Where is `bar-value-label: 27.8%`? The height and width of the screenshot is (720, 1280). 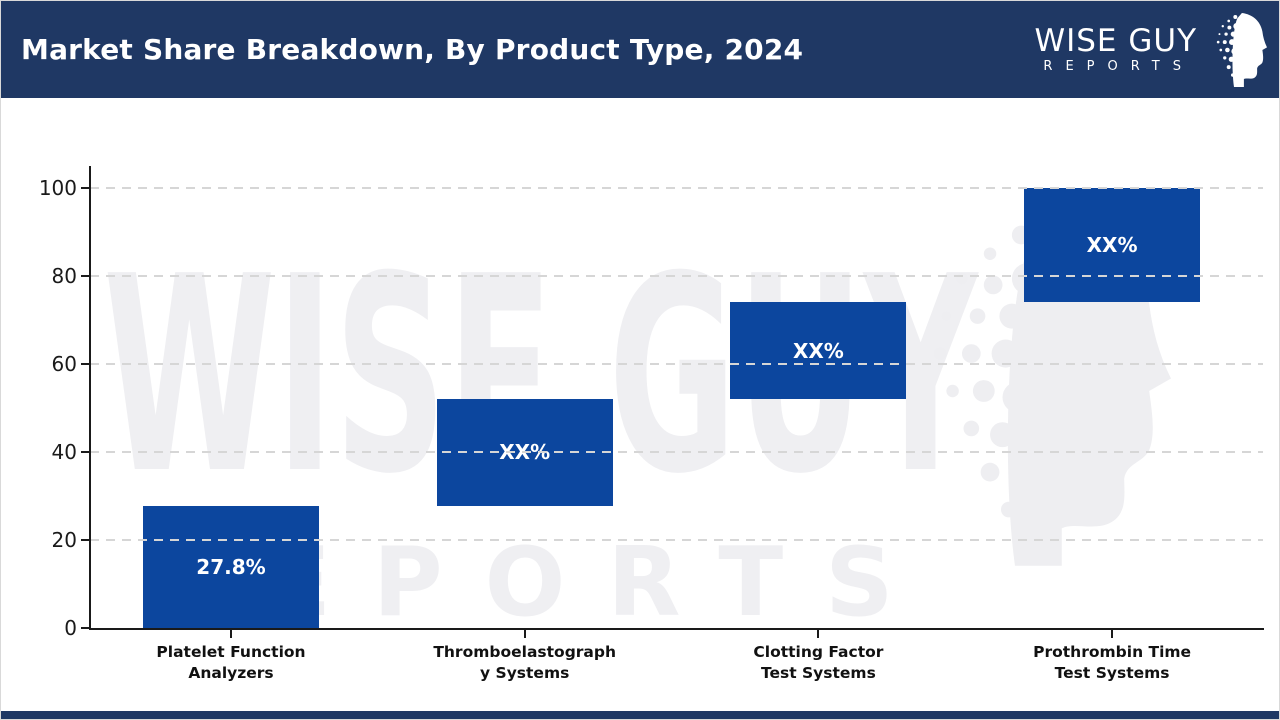
bar-value-label: 27.8% is located at coordinates (231, 566).